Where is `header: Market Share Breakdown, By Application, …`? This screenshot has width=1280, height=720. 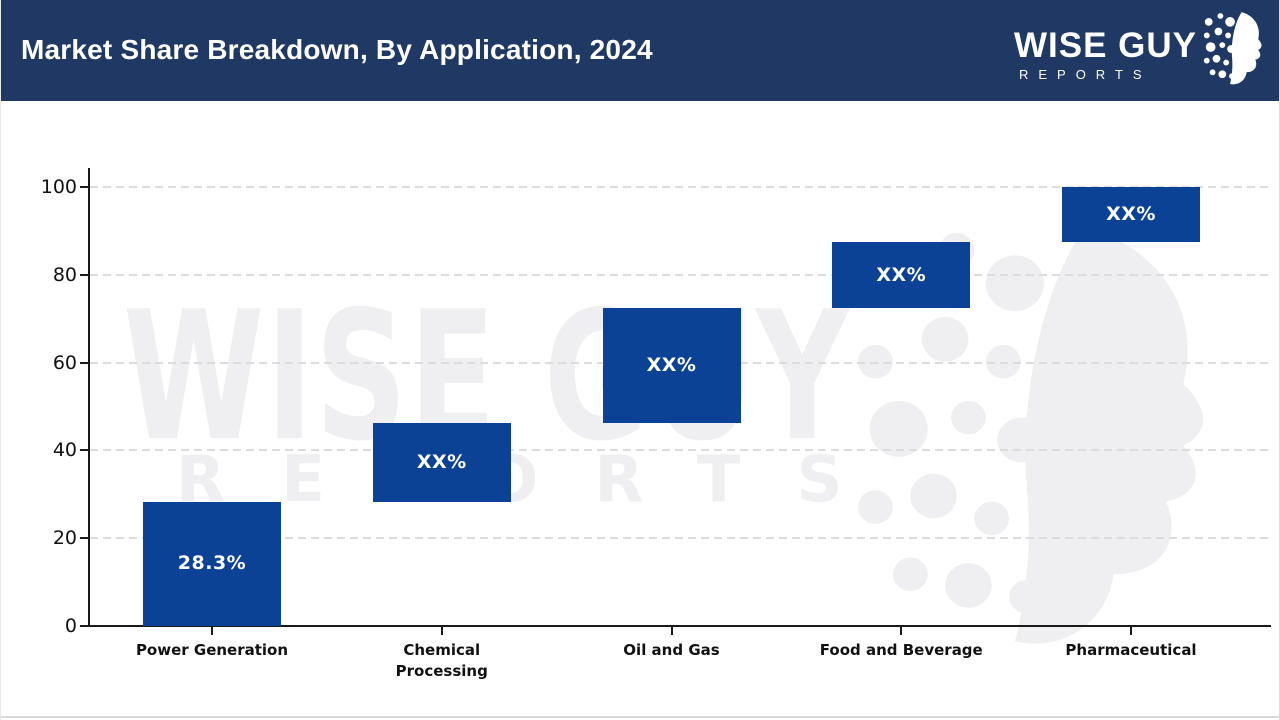 header: Market Share Breakdown, By Application, … is located at coordinates (640, 50).